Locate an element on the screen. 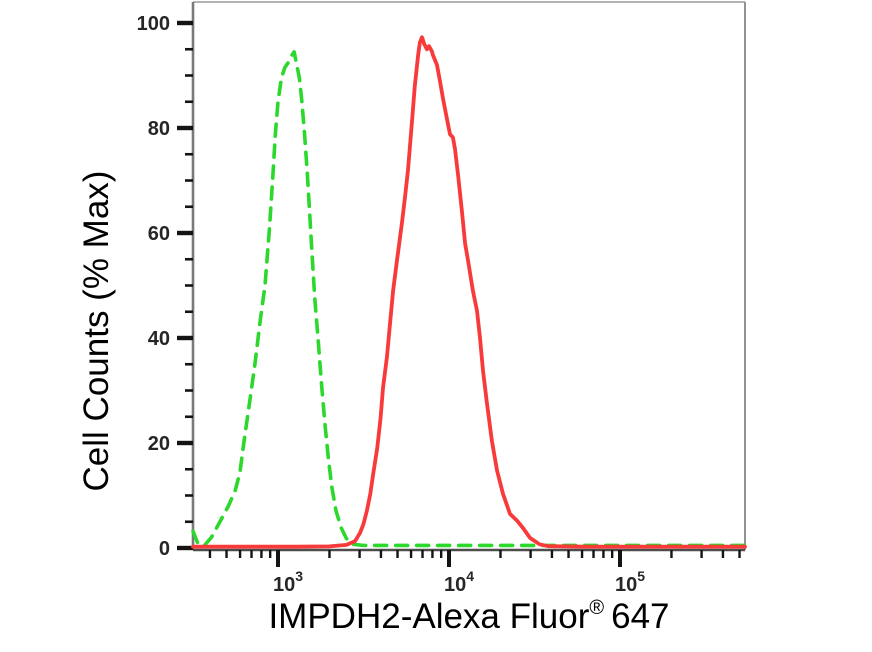 The height and width of the screenshot is (652, 872). x-axis-title-main: IMPDH2-Alexa Fluor is located at coordinates (429, 616).